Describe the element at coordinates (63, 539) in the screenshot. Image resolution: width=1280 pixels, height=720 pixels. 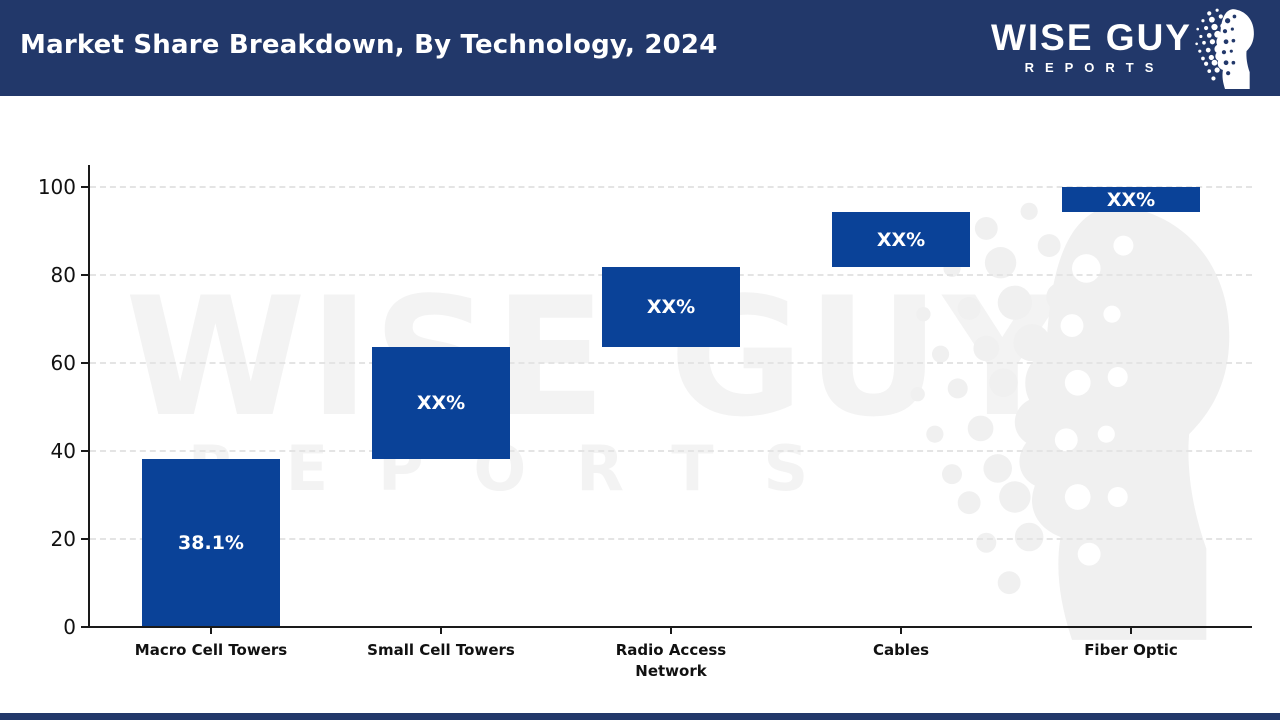
I see `y-tick-label-20: 20` at that location.